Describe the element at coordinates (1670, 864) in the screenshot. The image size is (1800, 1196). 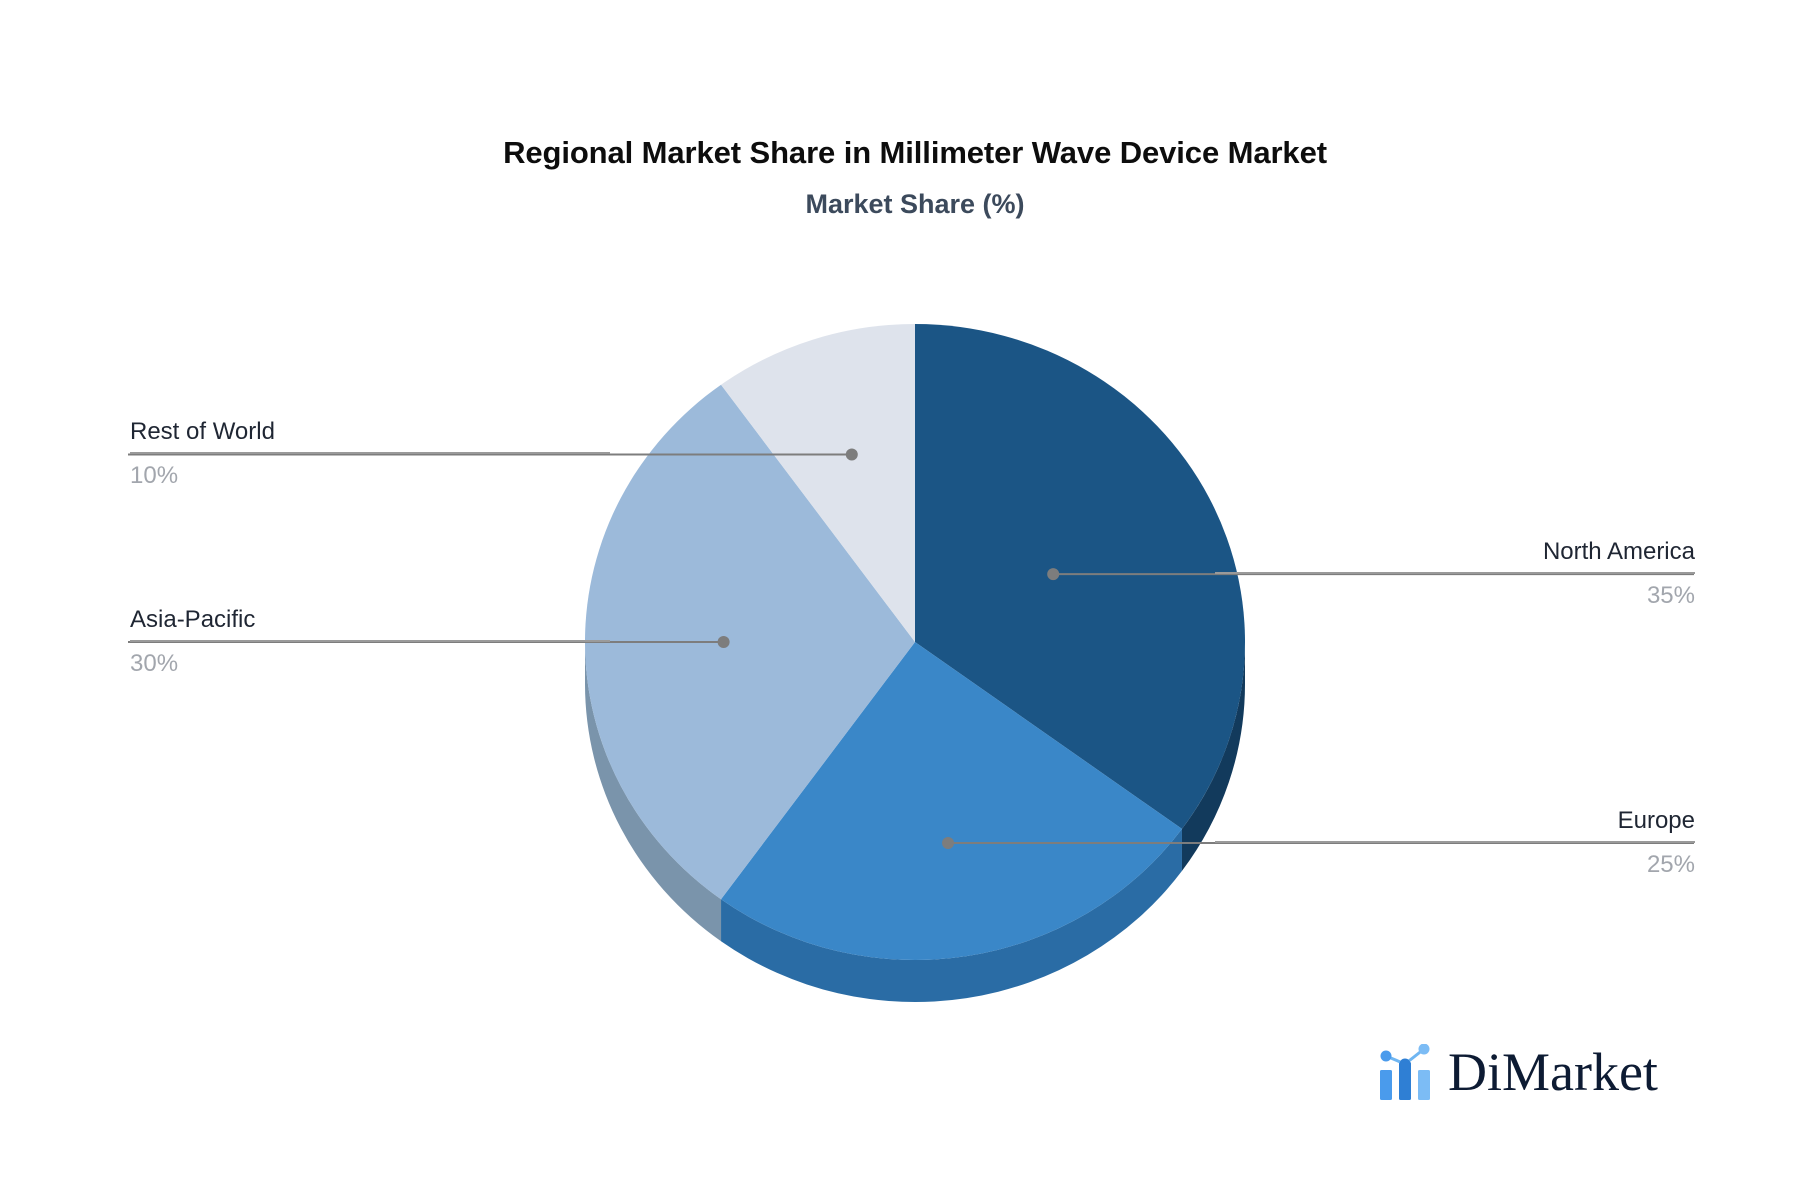
I see `slice-label-value: 25%` at that location.